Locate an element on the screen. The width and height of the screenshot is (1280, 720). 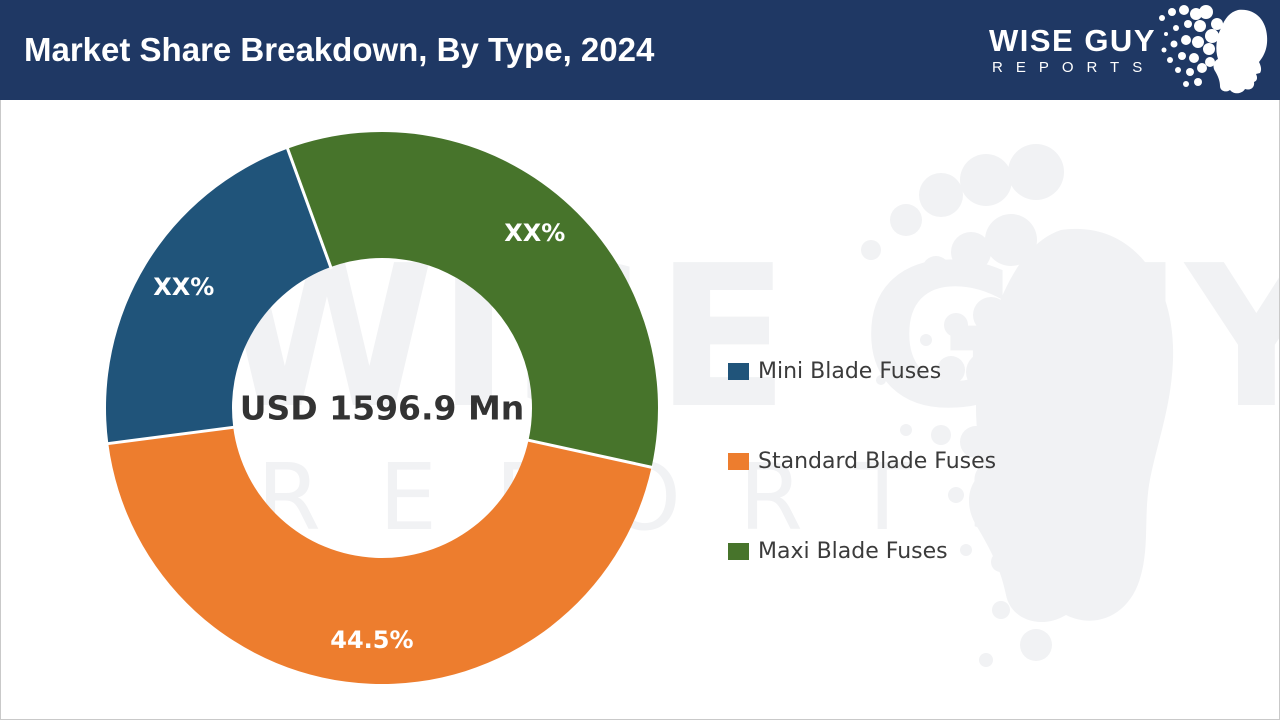
brand-logo-text: WISE GUY REPORTS is located at coordinates (1072, 50).